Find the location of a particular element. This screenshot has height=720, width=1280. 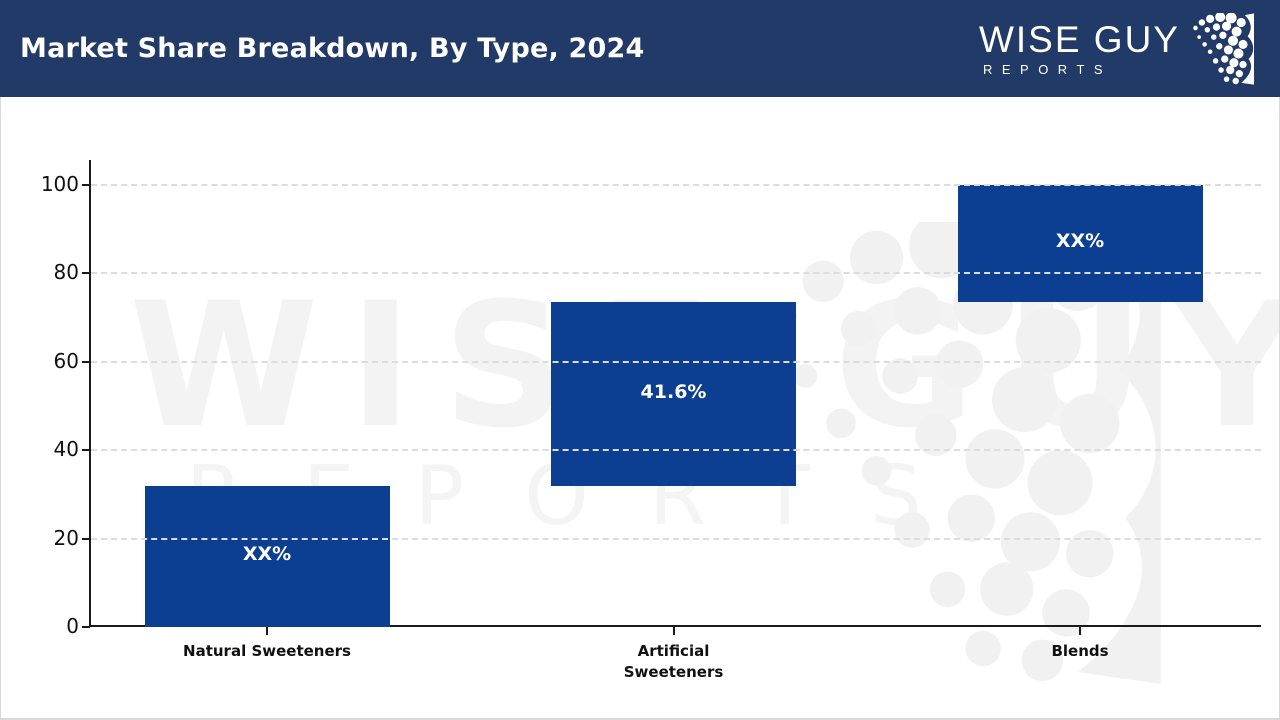

y-tick-label: 100 is located at coordinates (59, 184).